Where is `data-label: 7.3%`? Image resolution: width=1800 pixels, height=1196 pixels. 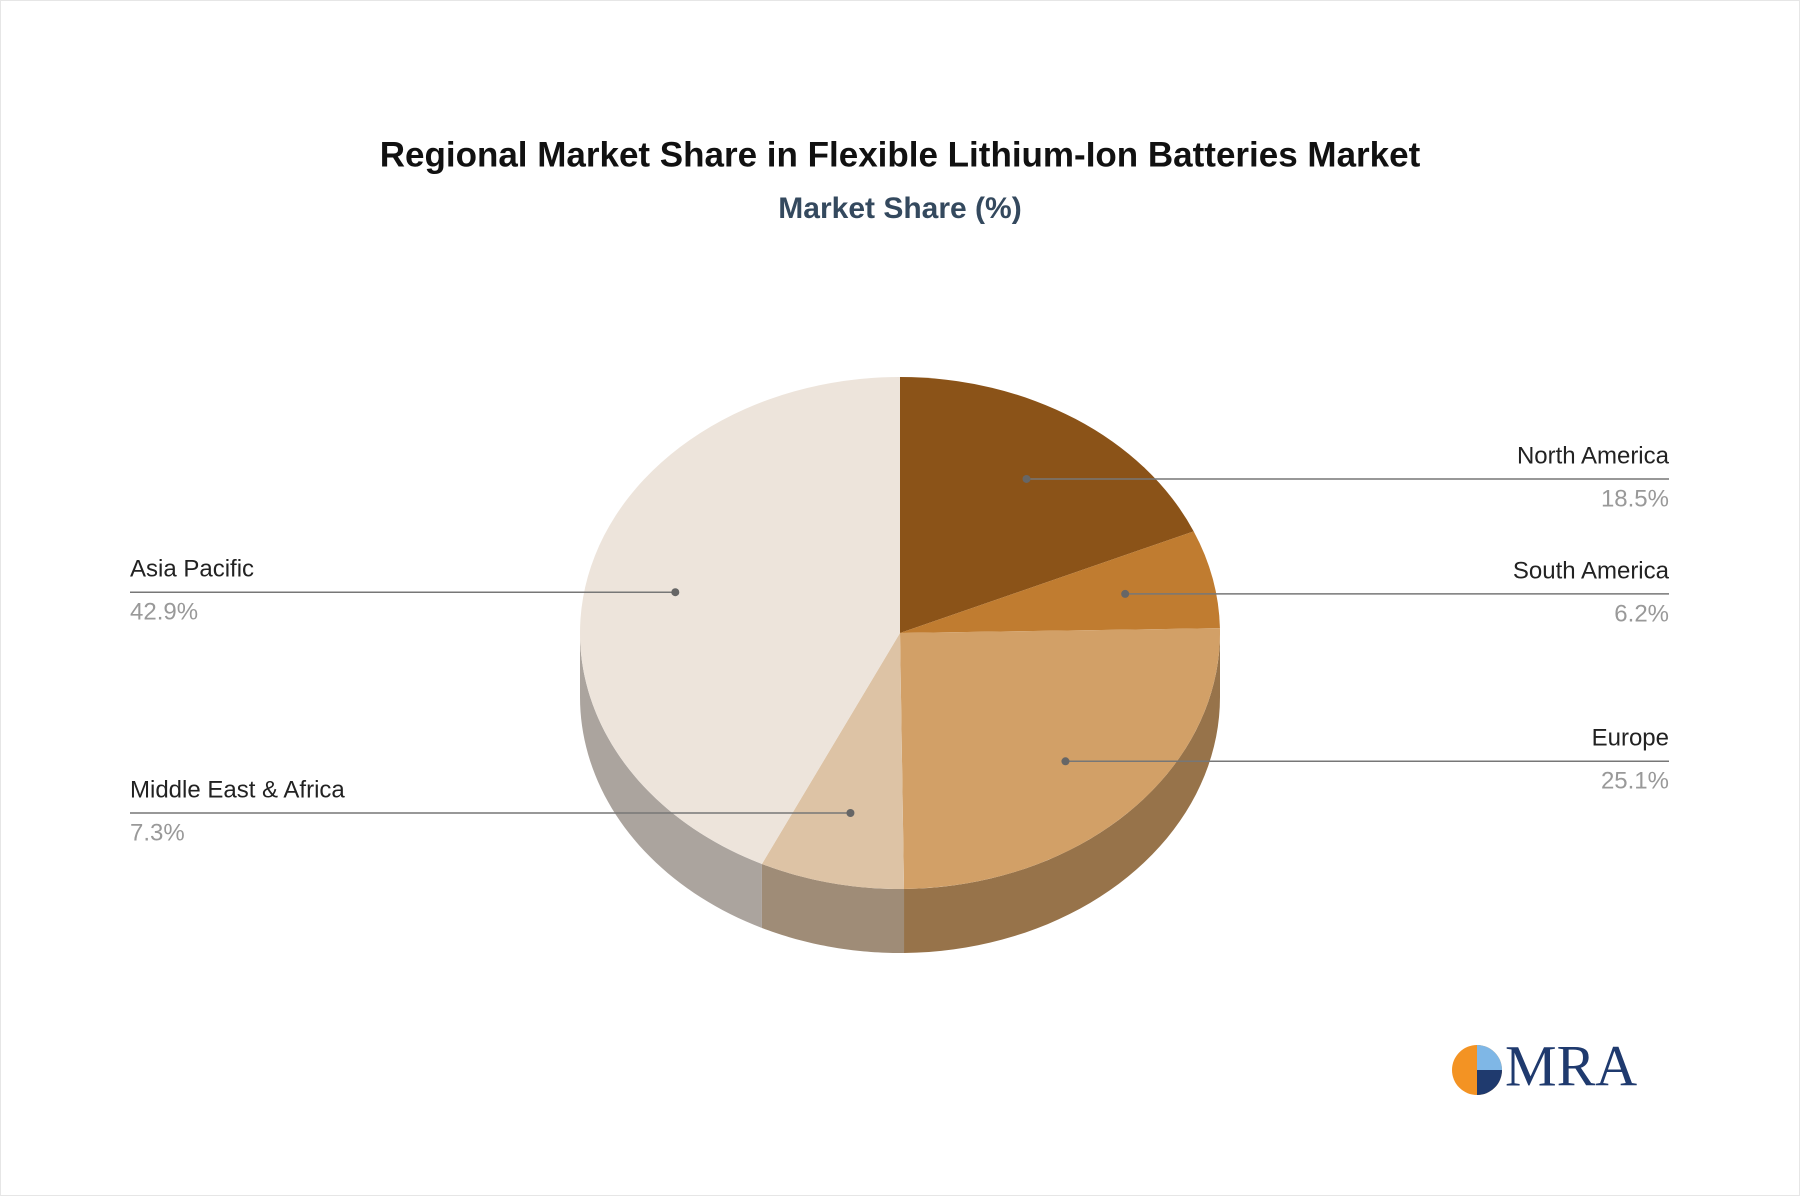 data-label: 7.3% is located at coordinates (157, 832).